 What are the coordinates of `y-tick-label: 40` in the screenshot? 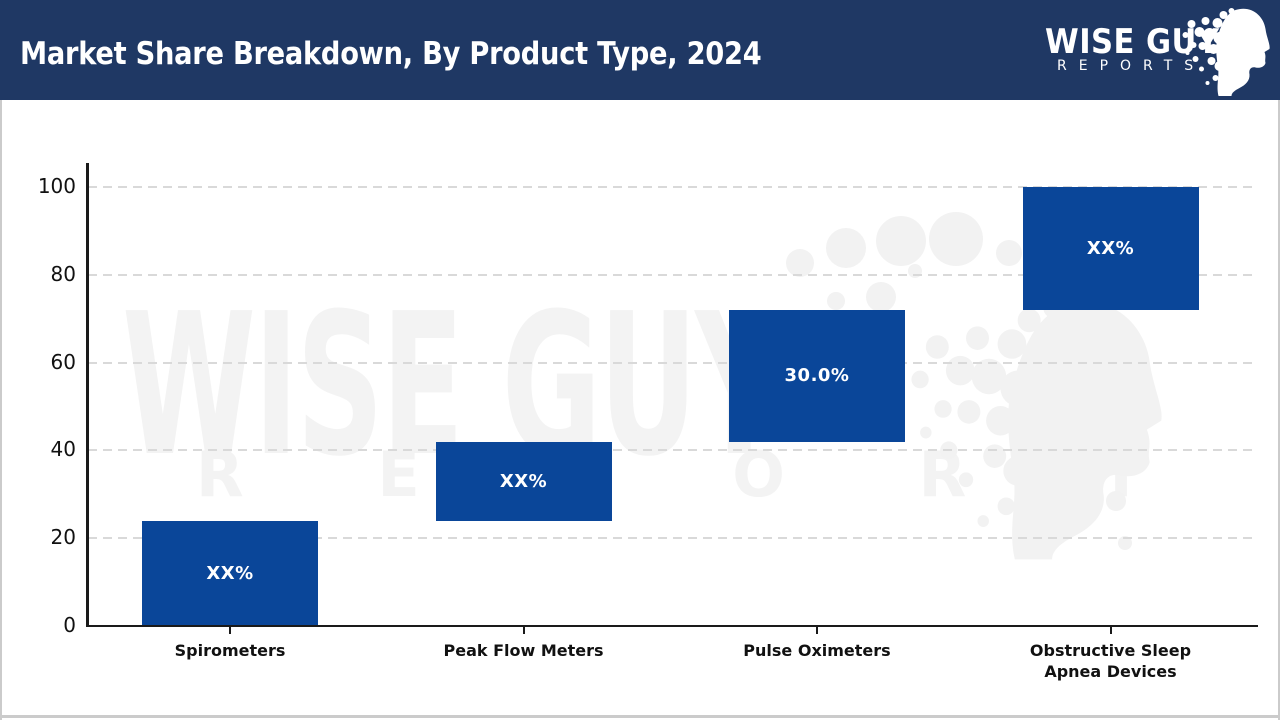 It's located at (63, 449).